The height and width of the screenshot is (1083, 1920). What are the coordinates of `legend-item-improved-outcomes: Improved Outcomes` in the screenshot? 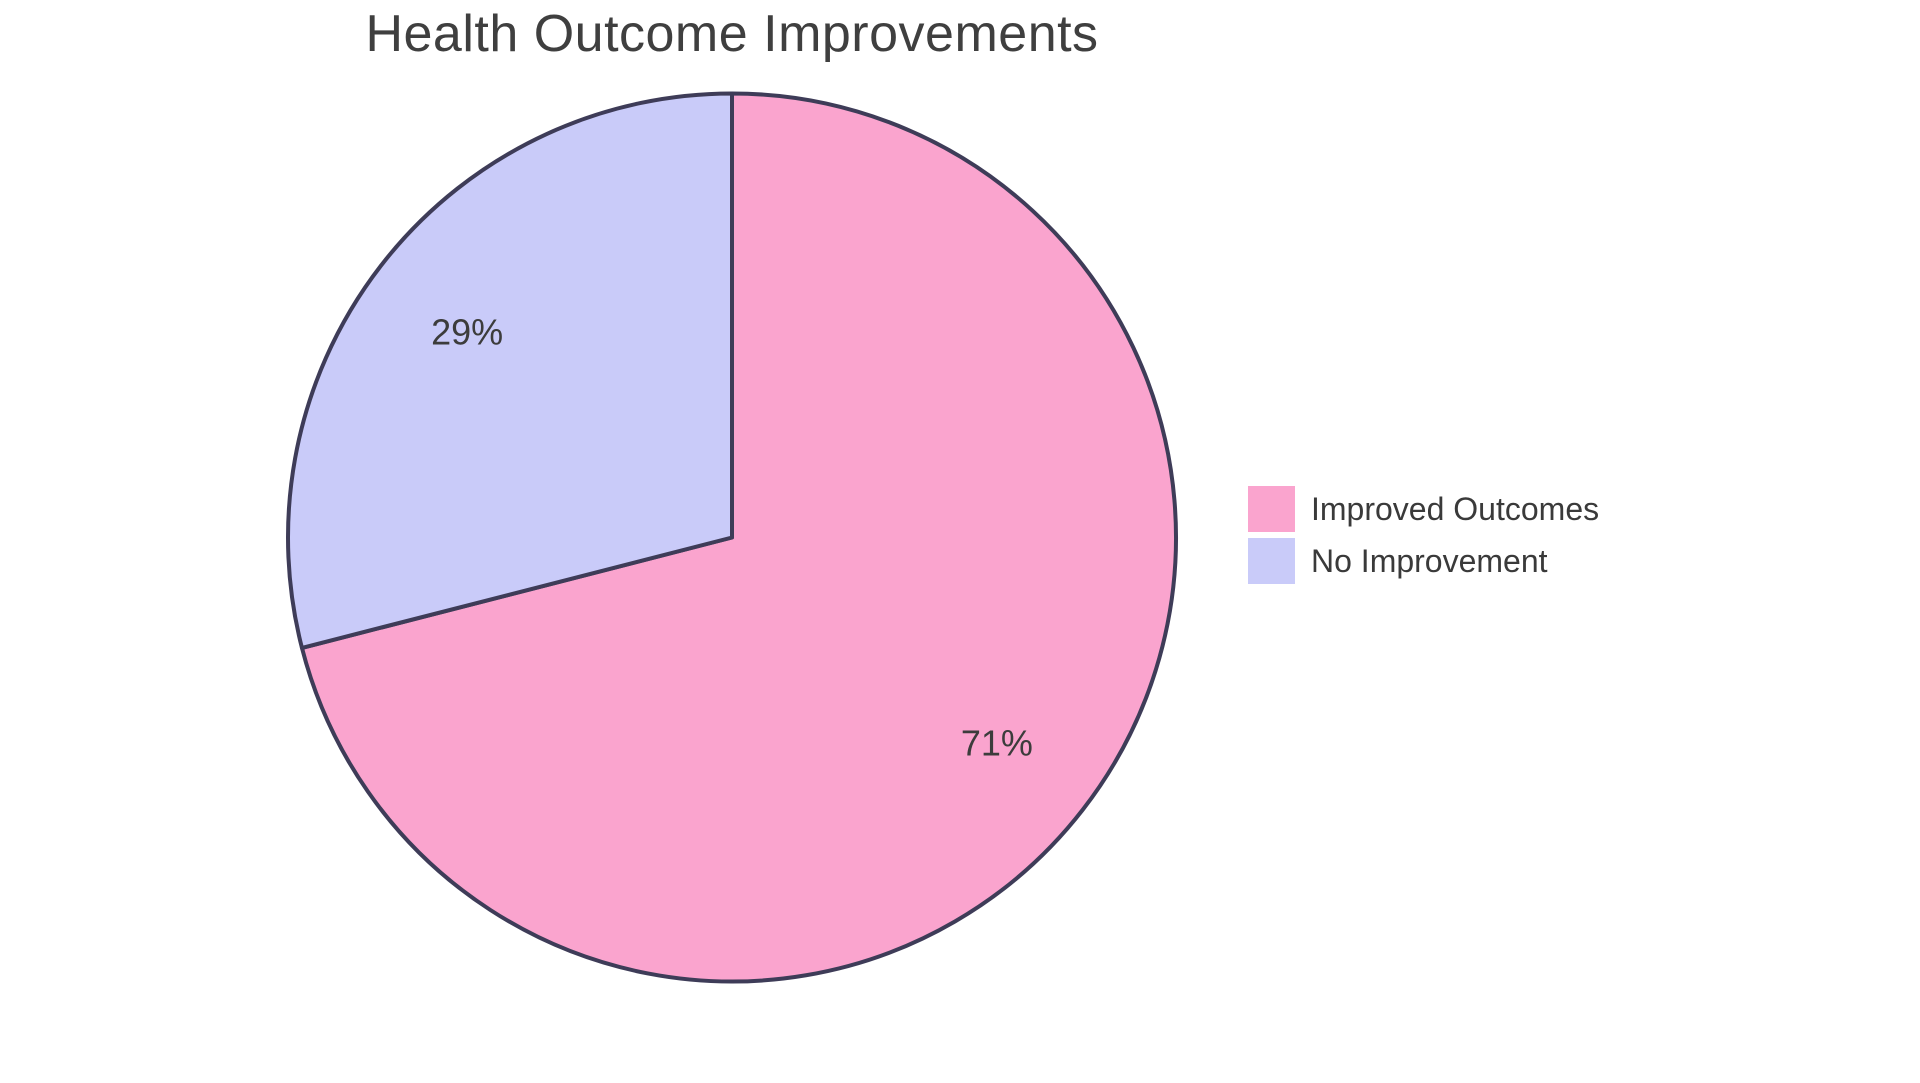 It's located at (1423, 509).